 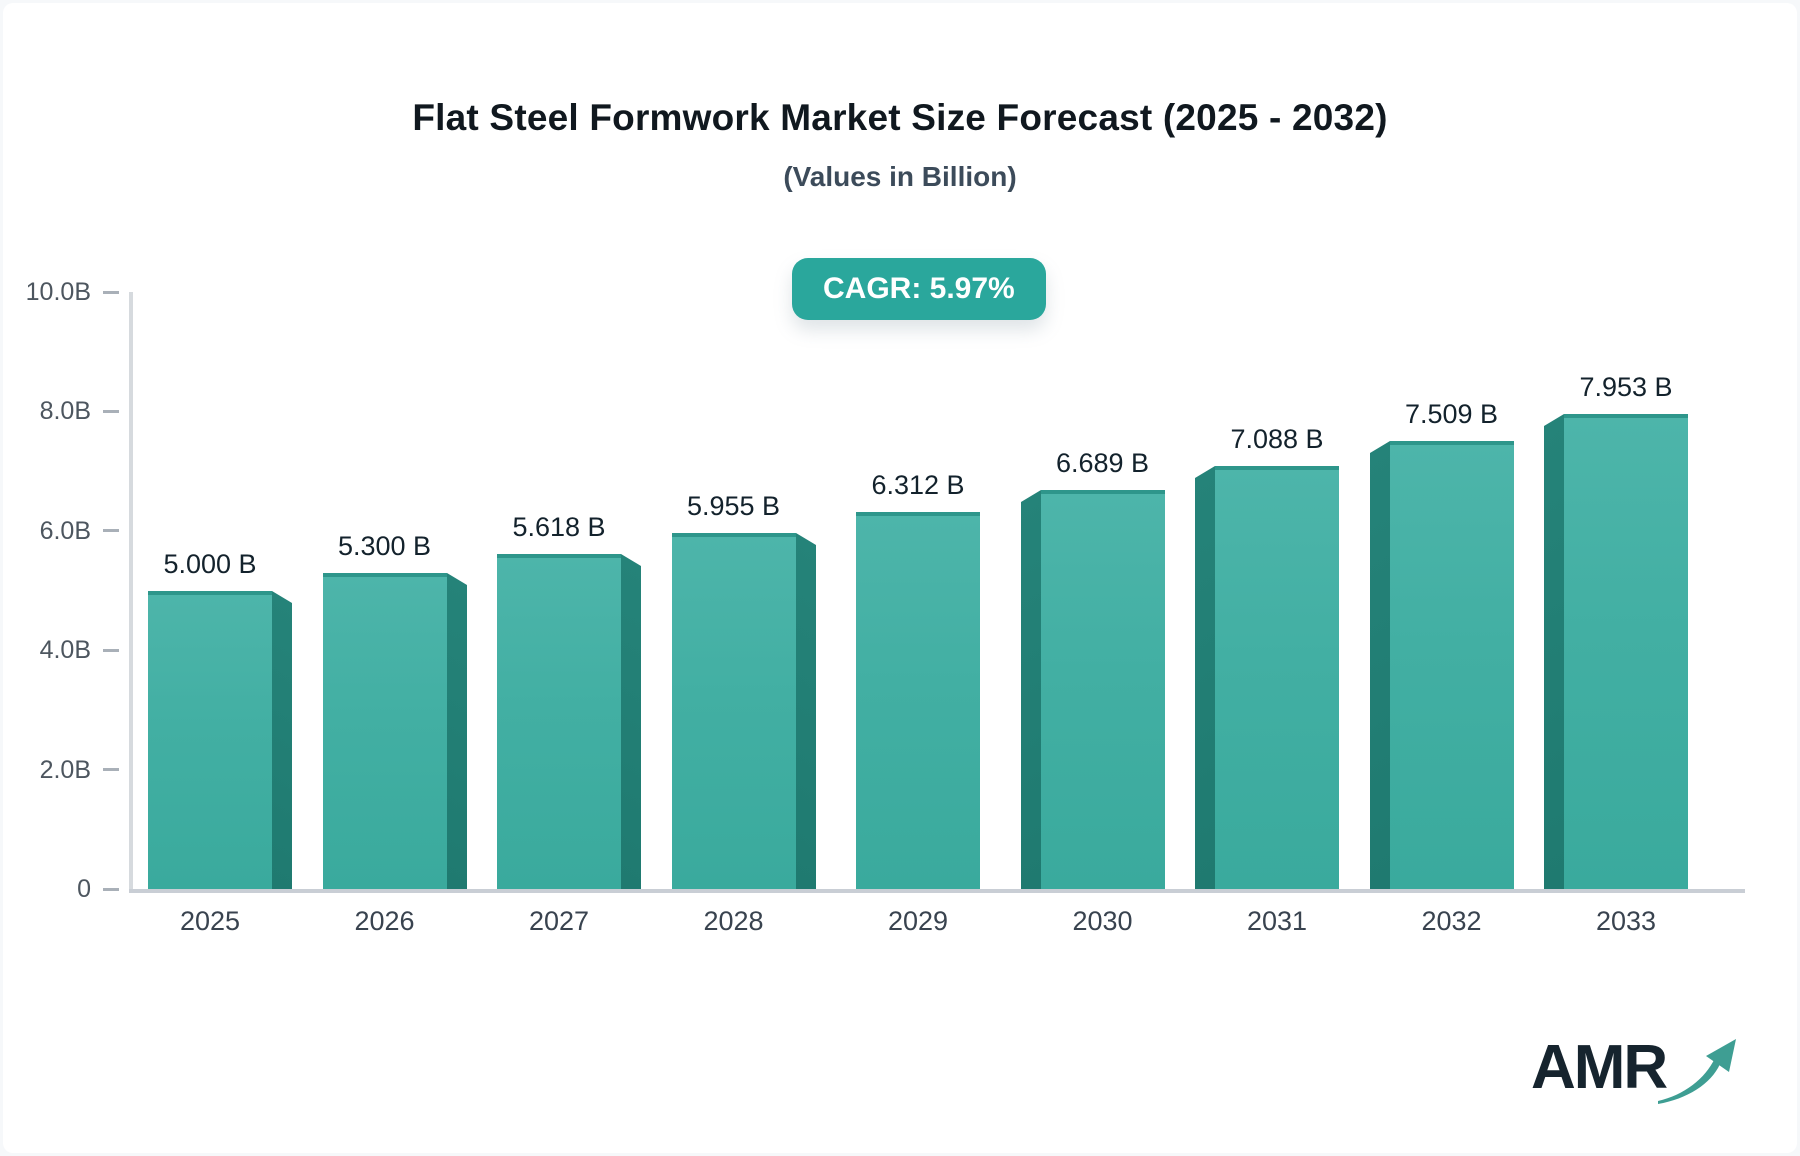 I want to click on bar-front-2028, so click(x=733, y=711).